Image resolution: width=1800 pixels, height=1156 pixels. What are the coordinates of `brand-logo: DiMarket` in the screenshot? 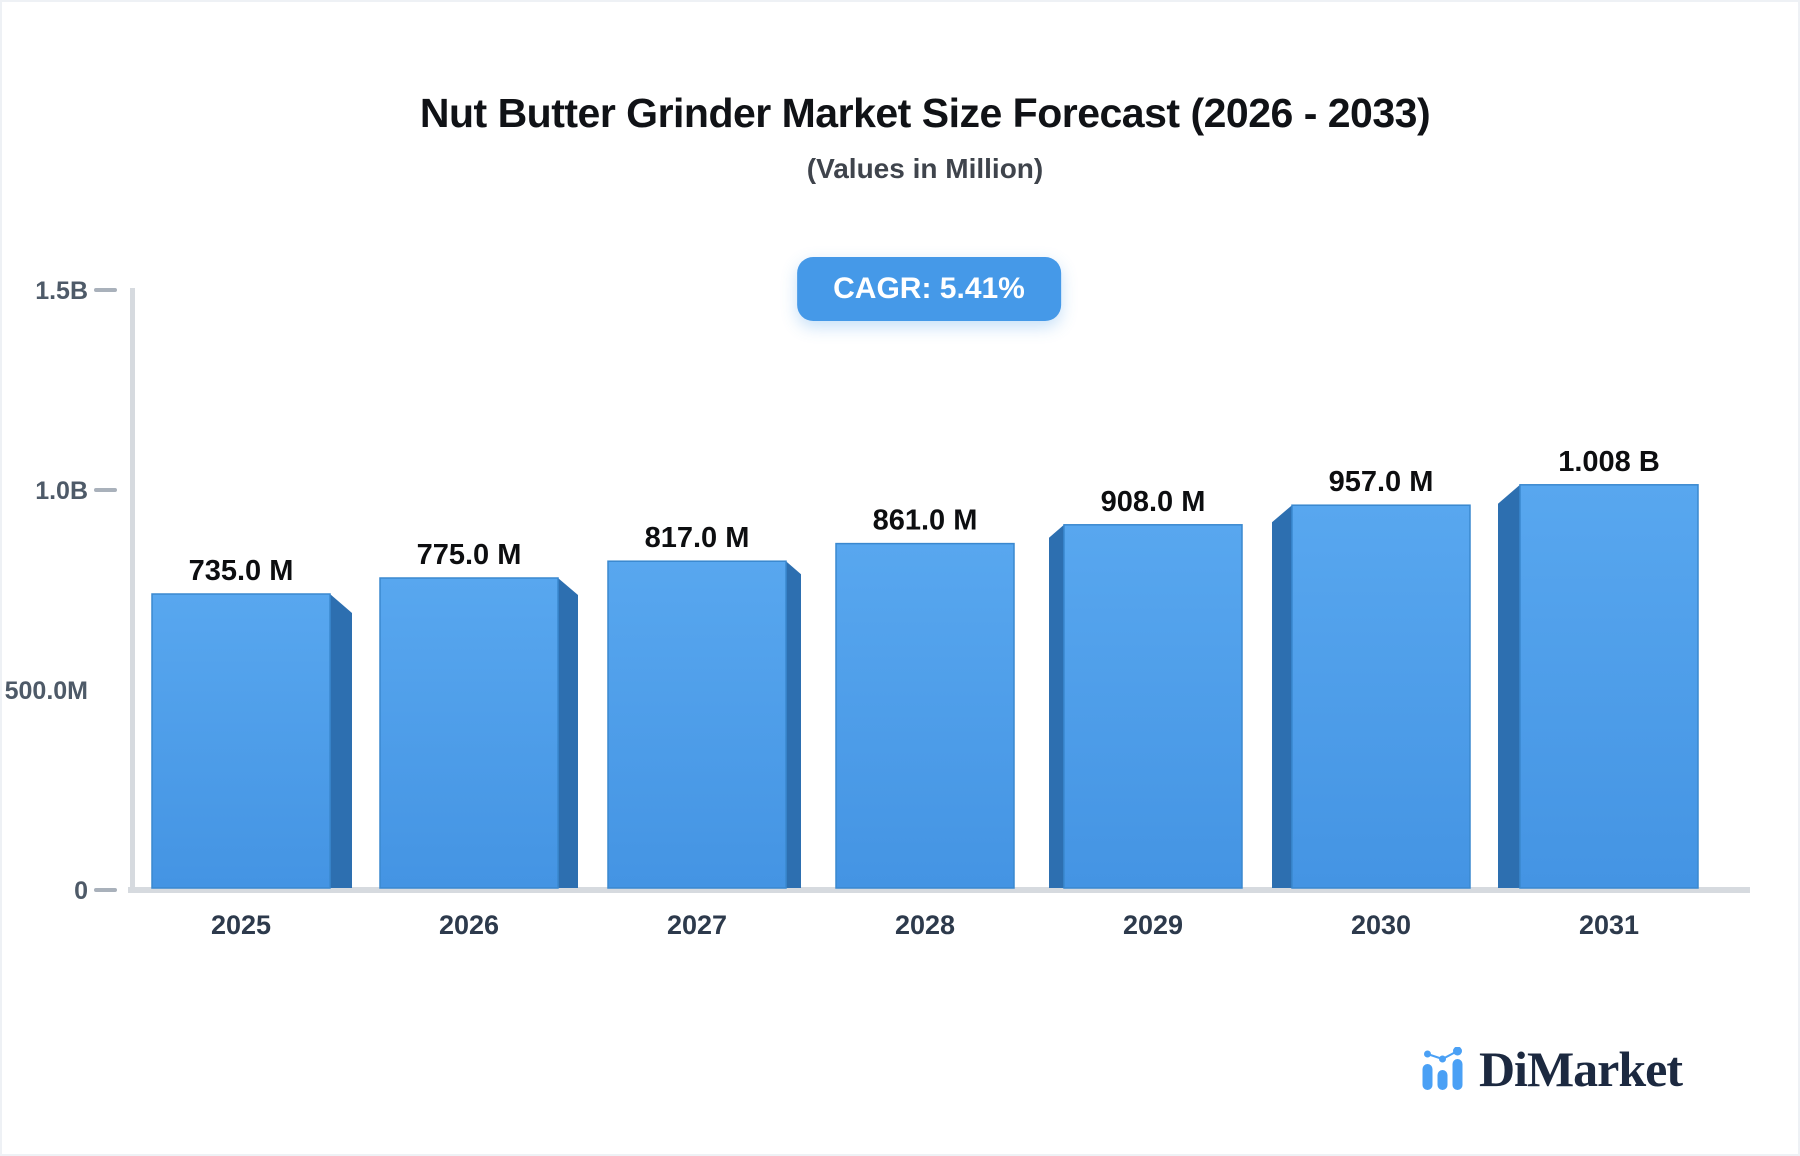 It's located at (1551, 1069).